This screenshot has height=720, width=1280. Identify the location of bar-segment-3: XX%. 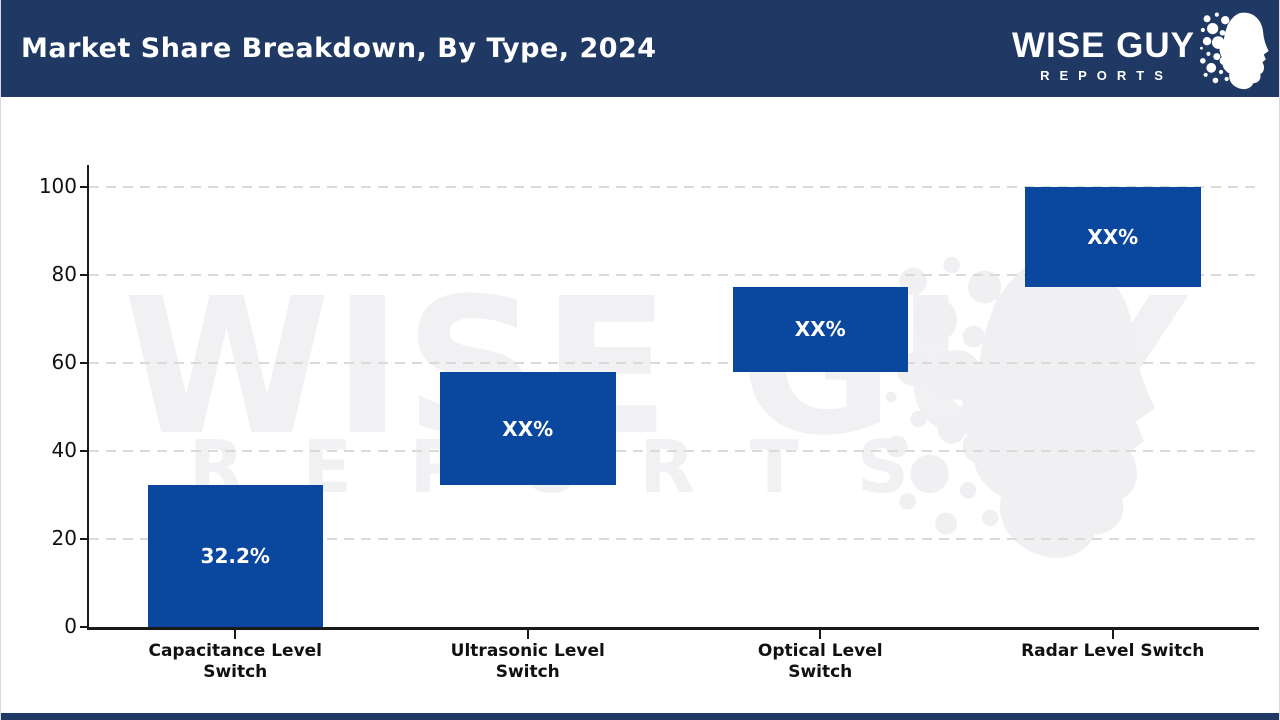
(1113, 237).